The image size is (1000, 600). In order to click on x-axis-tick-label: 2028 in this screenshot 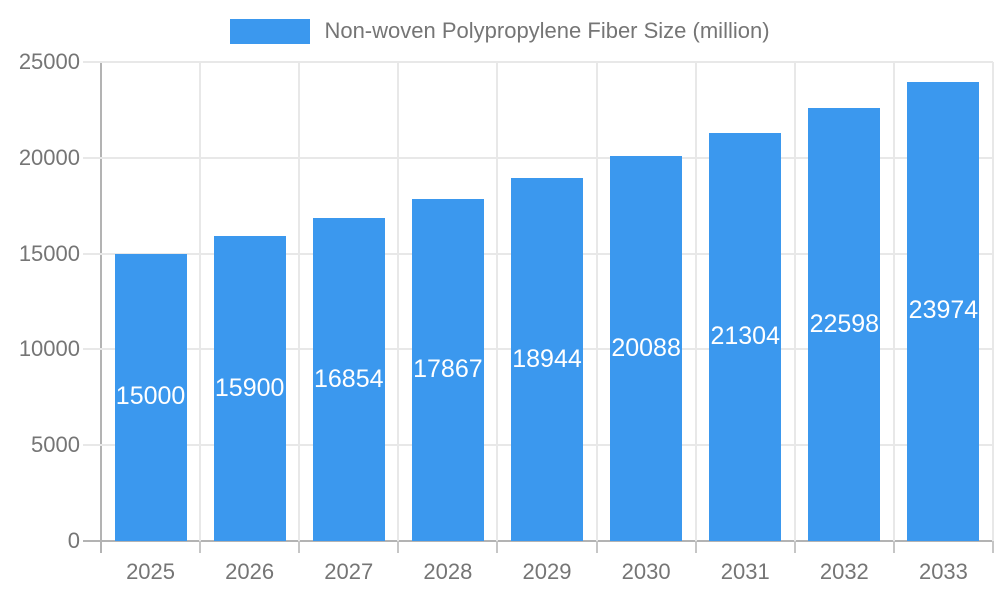, I will do `click(448, 571)`.